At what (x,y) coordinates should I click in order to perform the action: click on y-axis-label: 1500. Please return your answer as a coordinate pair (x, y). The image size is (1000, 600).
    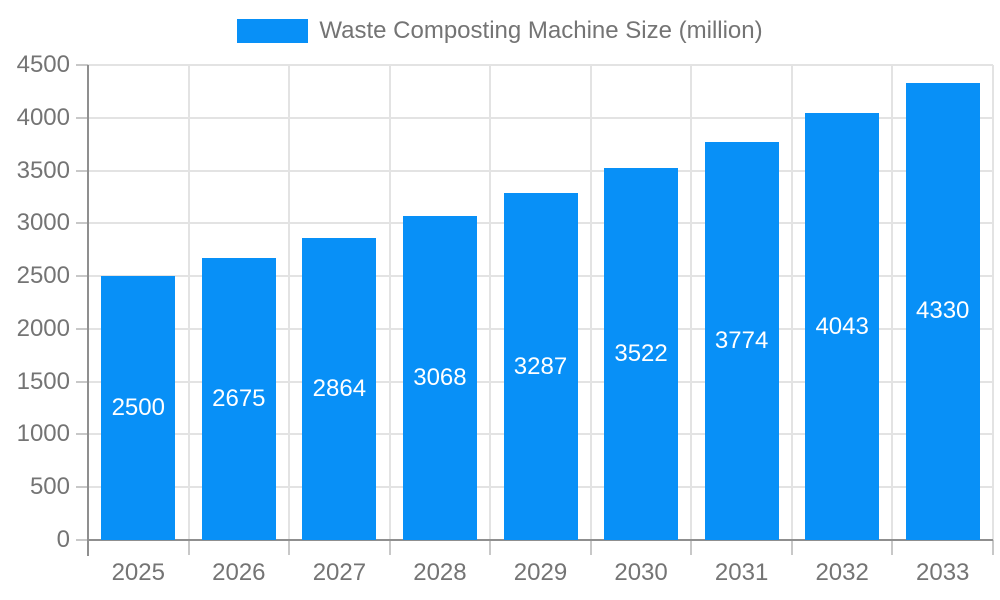
    Looking at the image, I should click on (43, 381).